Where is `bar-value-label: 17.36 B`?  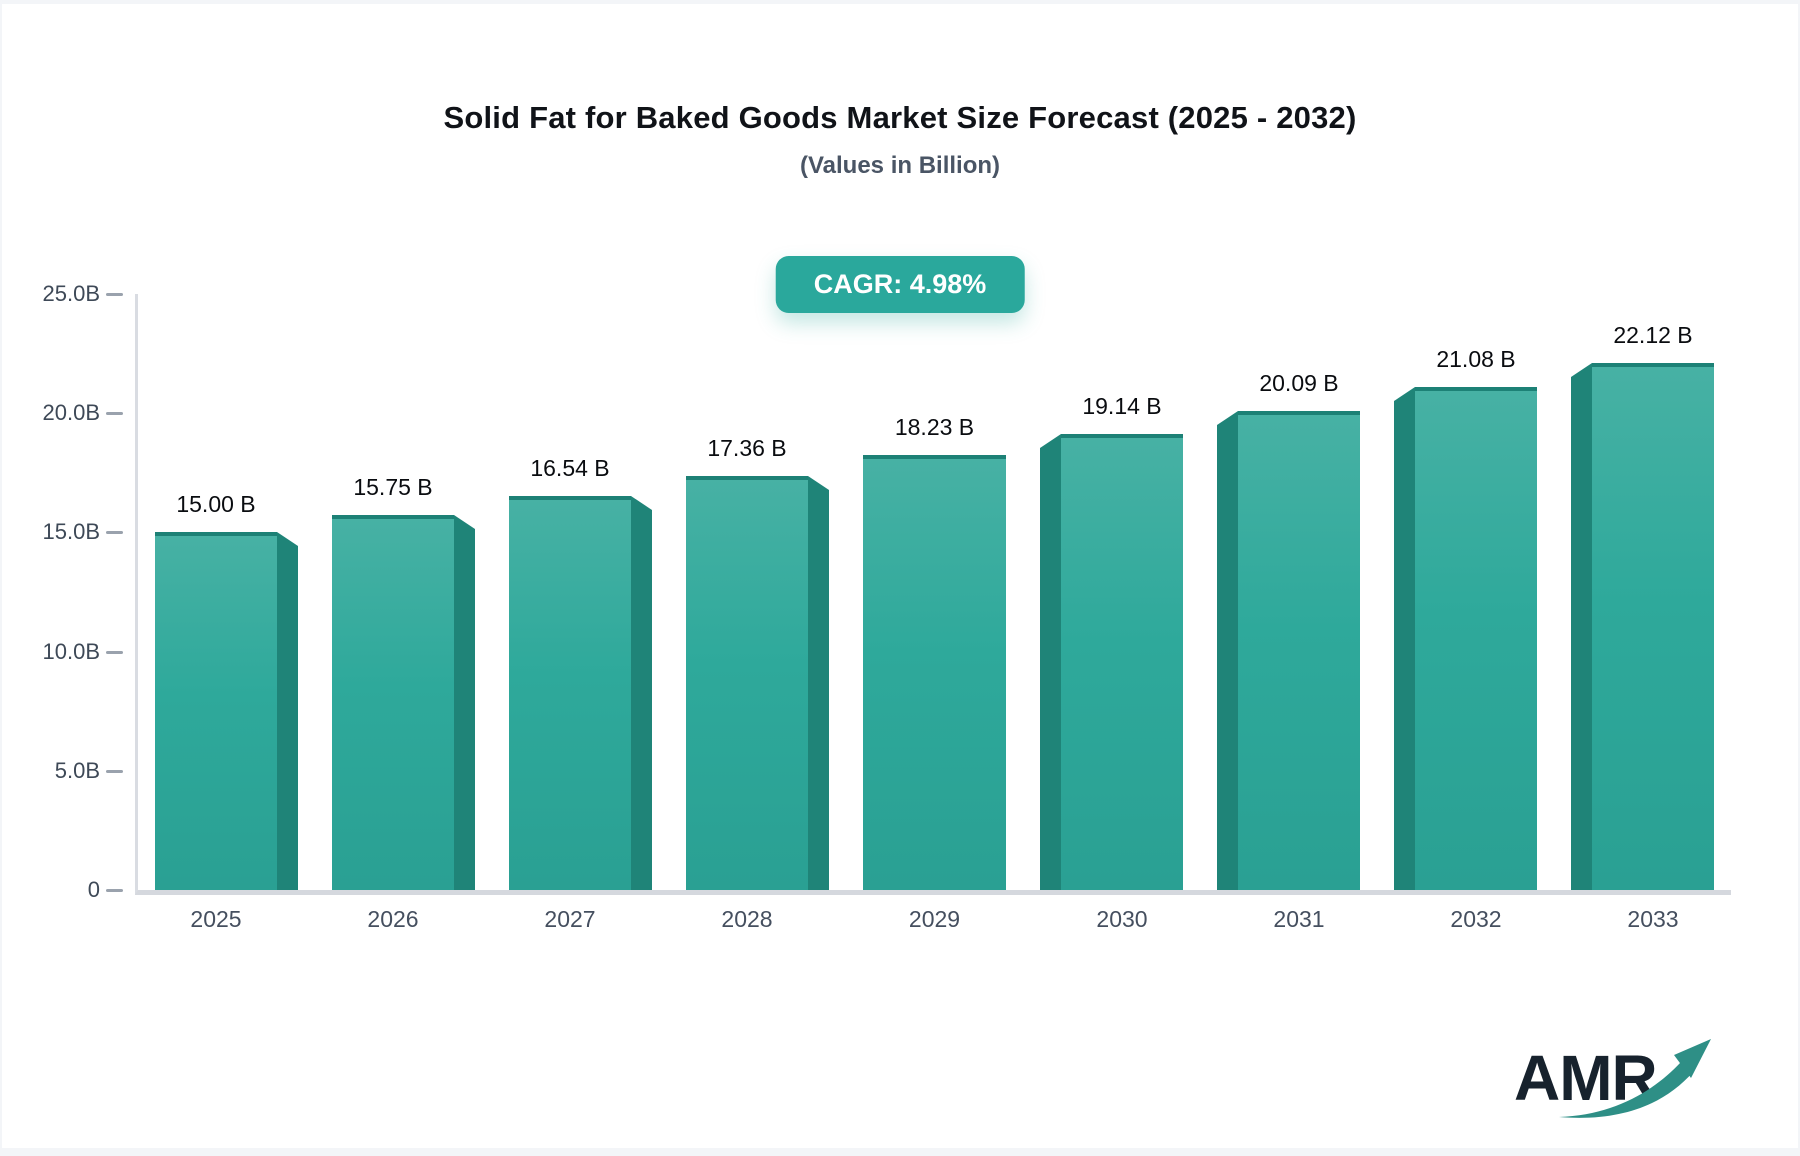
bar-value-label: 17.36 B is located at coordinates (747, 448).